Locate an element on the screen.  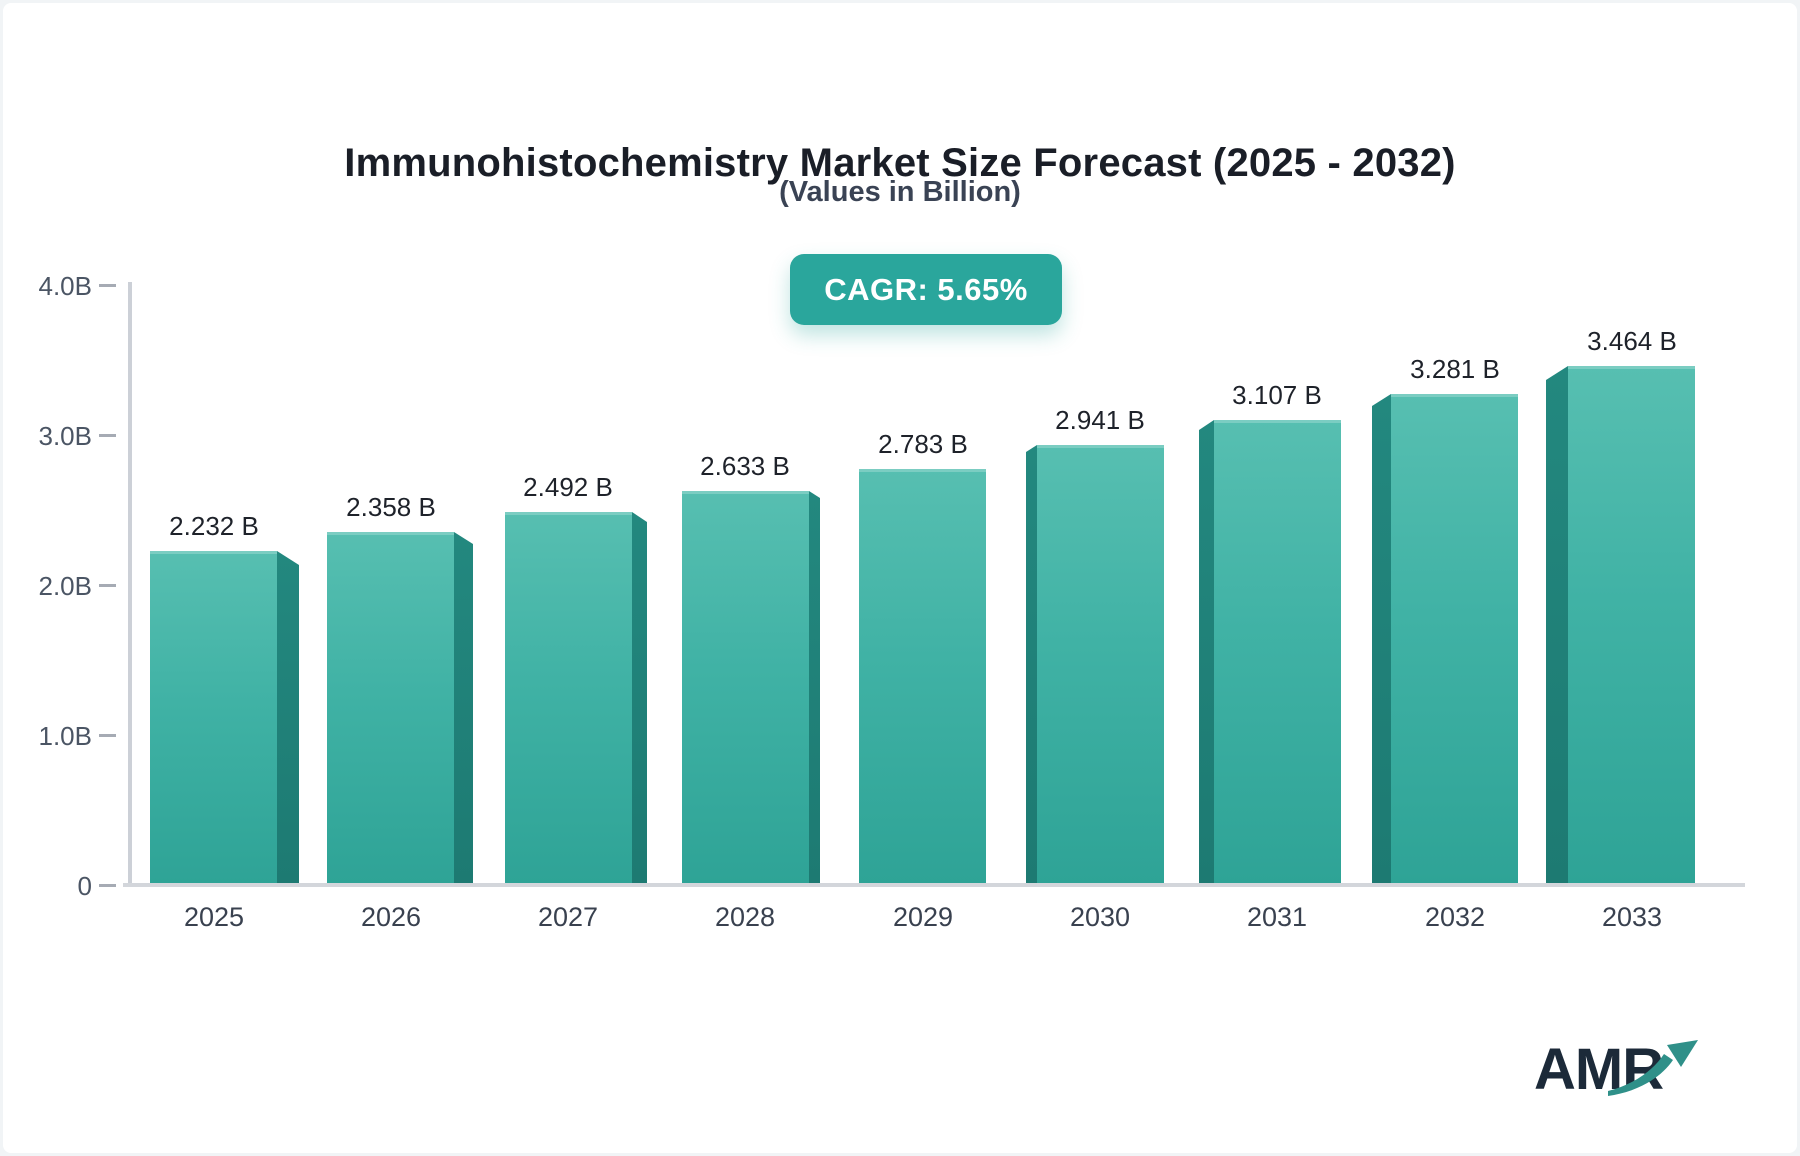
chart-subtitle: (Values in Billion) is located at coordinates (900, 192).